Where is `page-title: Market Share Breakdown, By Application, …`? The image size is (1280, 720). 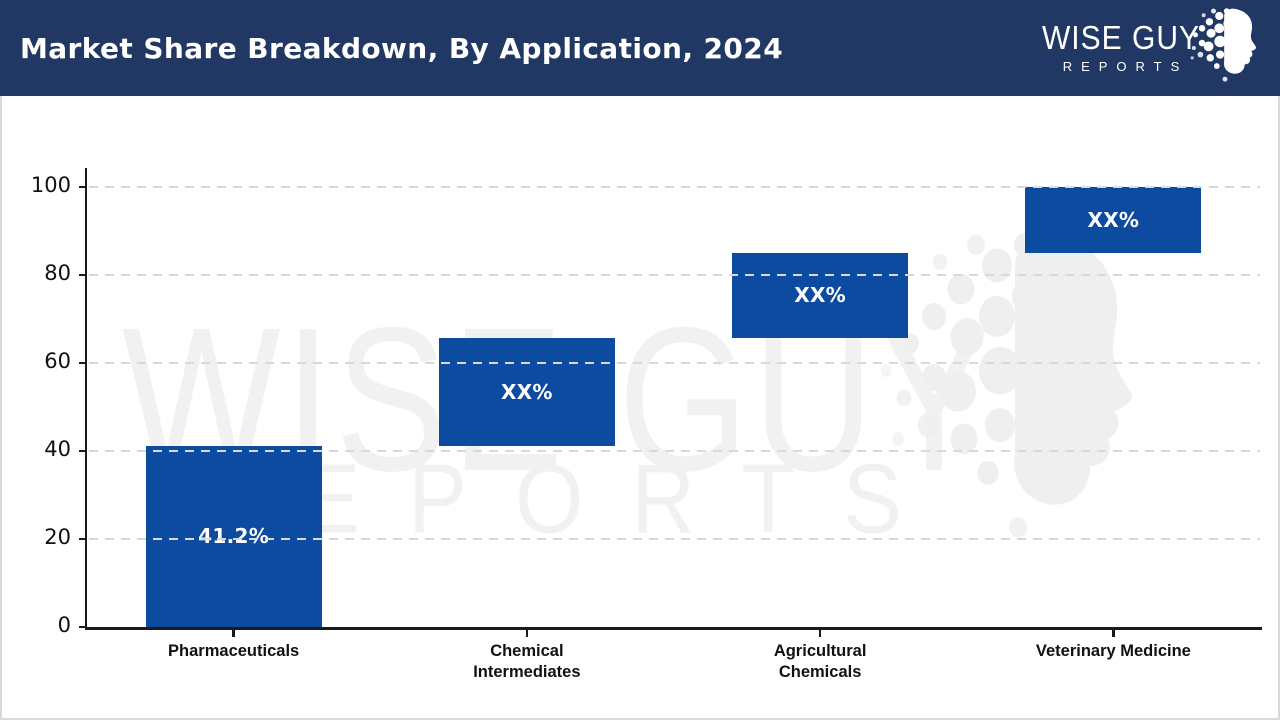 page-title: Market Share Breakdown, By Application, … is located at coordinates (402, 48).